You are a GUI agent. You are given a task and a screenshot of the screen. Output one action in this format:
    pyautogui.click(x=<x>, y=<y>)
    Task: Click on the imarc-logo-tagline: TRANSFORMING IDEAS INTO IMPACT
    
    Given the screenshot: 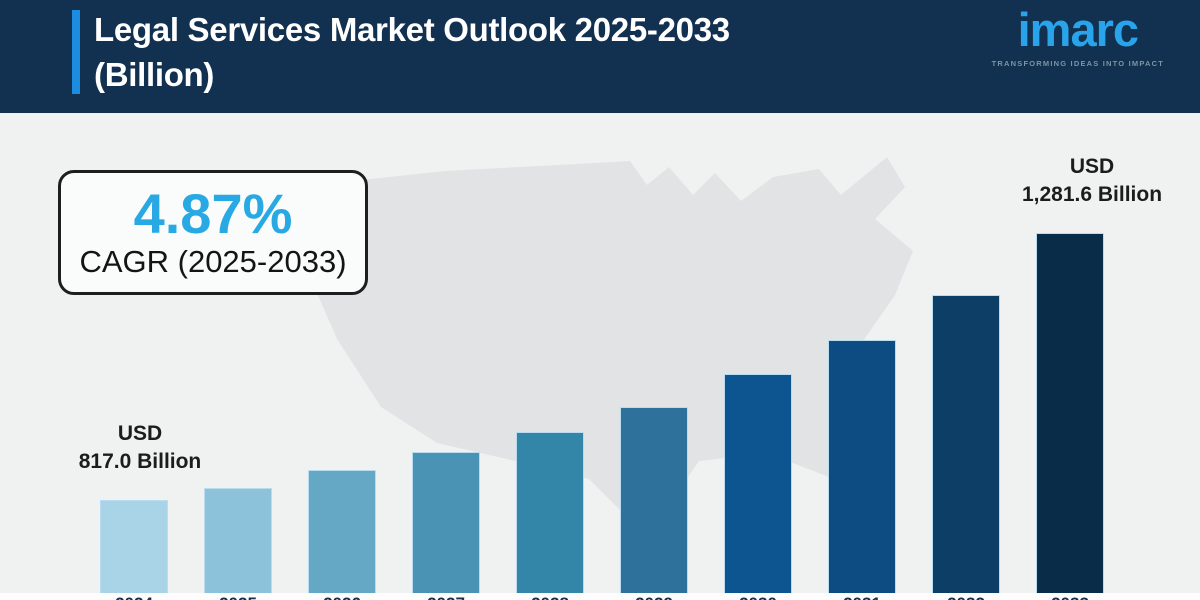 What is the action you would take?
    pyautogui.click(x=1077, y=63)
    